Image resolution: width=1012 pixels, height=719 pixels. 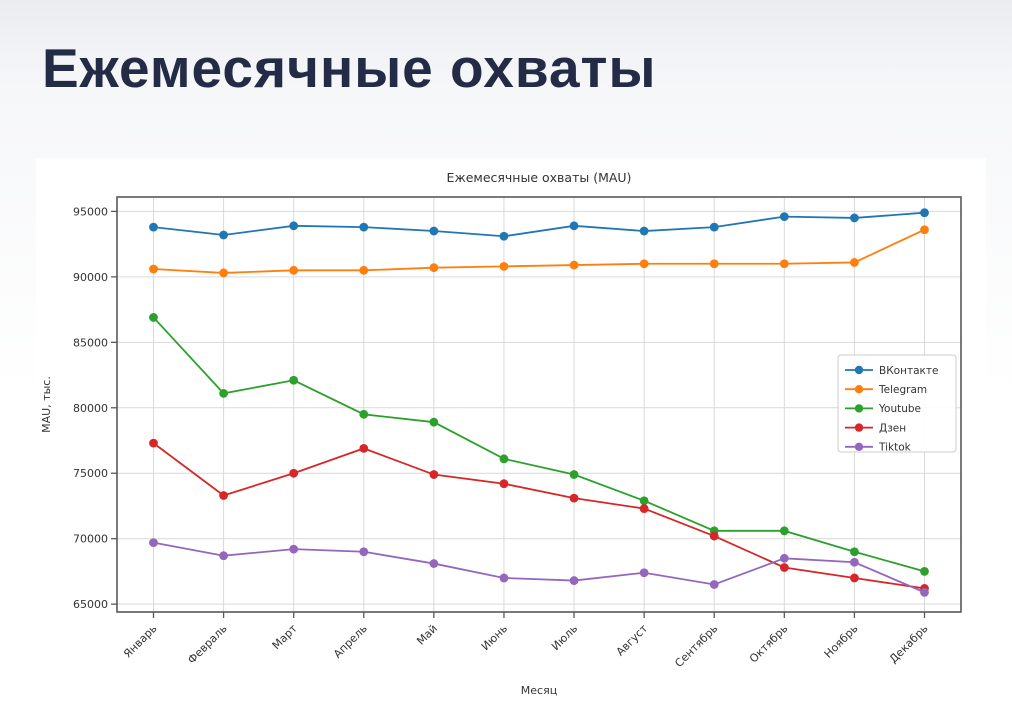 What do you see at coordinates (285, 637) in the screenshot?
I see `x-tick-label: Март` at bounding box center [285, 637].